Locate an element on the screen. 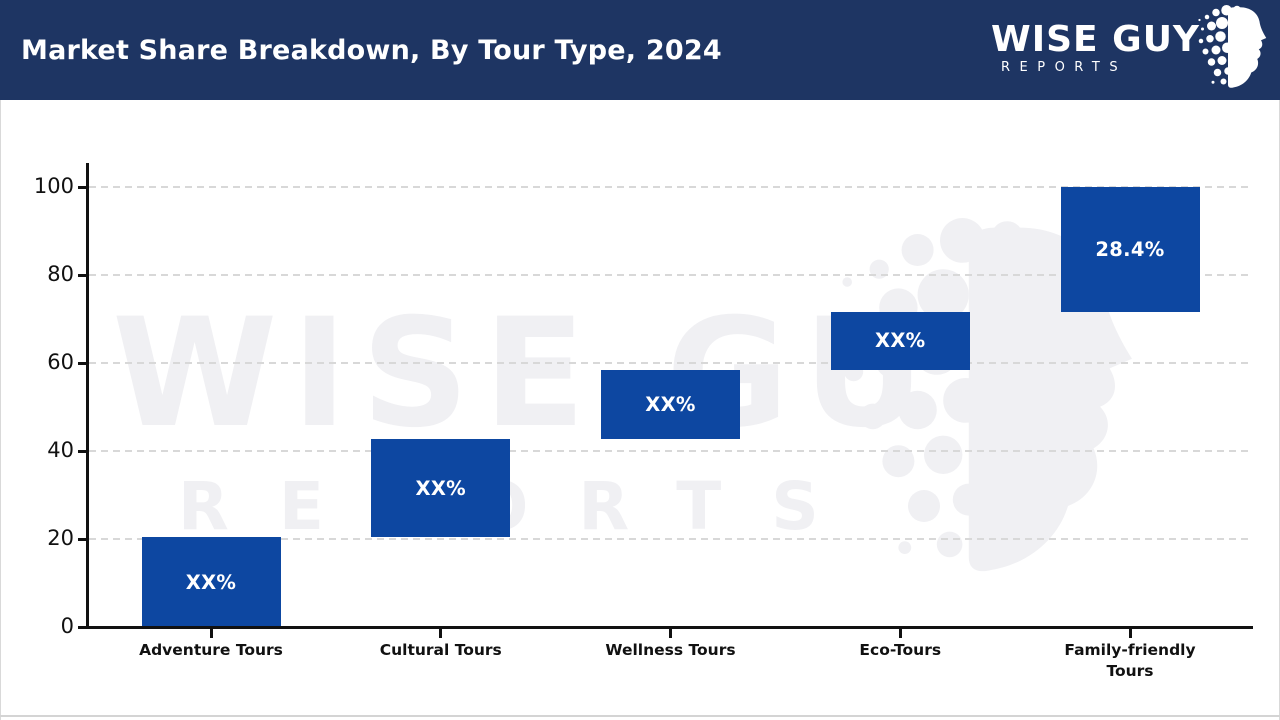  x-category-label: Cultural Tours is located at coordinates (440, 650).